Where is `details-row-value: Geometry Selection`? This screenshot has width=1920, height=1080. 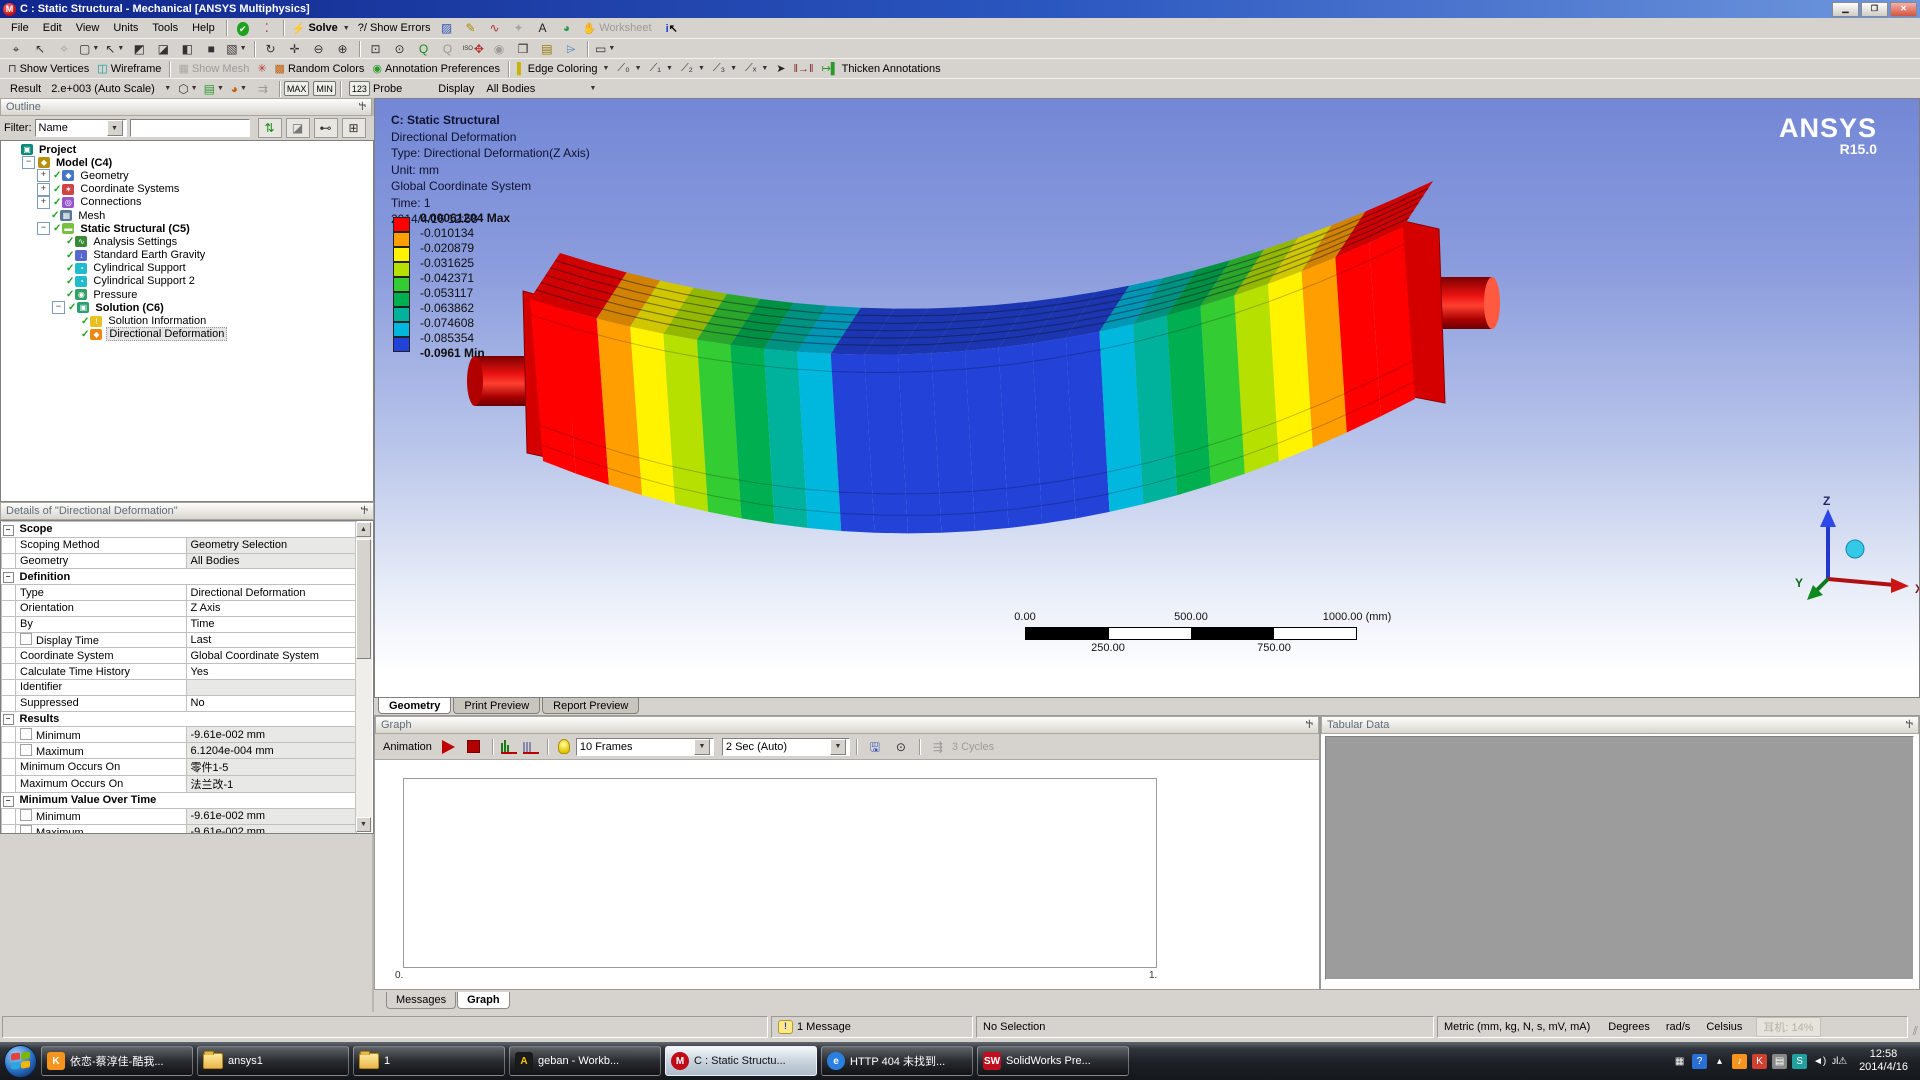 details-row-value: Geometry Selection is located at coordinates (271, 545).